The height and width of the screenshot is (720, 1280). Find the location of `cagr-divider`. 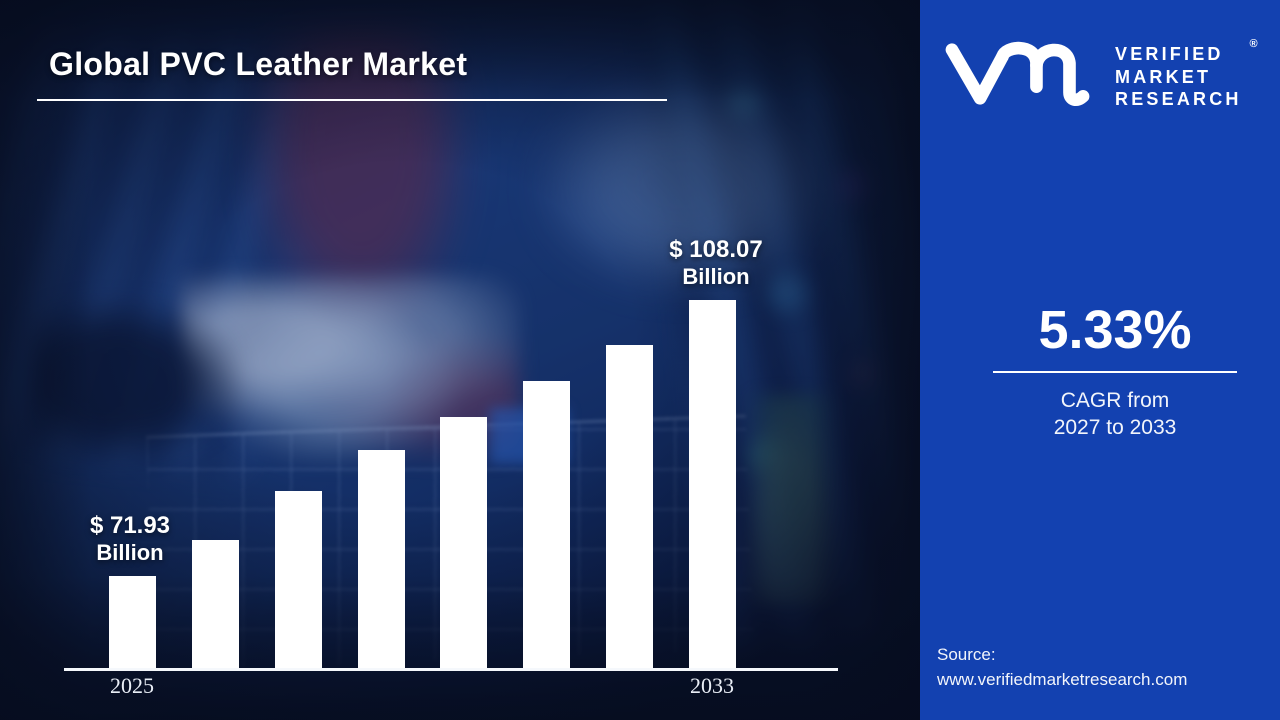

cagr-divider is located at coordinates (1115, 371).